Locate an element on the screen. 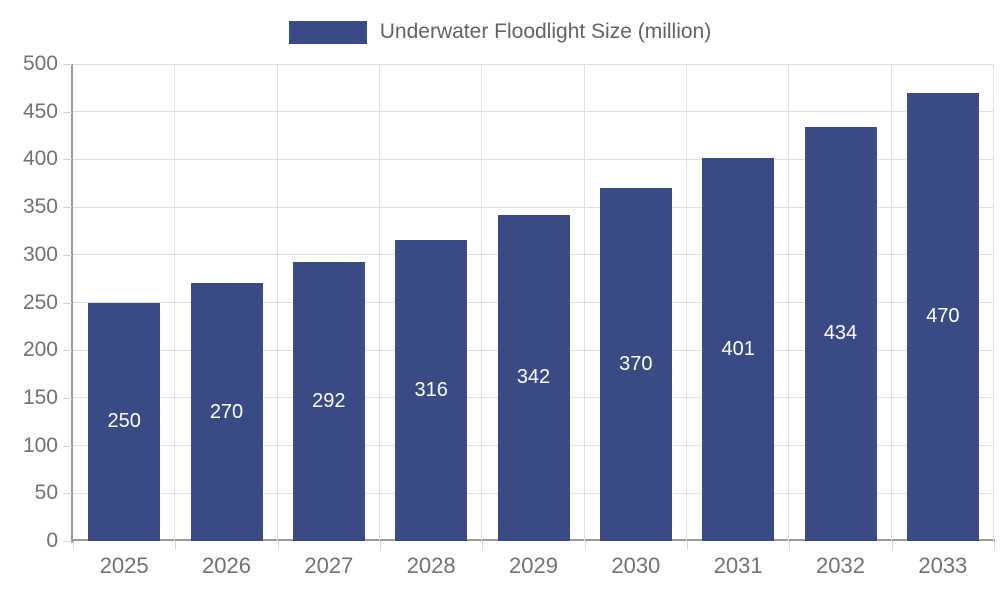 Image resolution: width=1000 pixels, height=600 pixels. y-tick-label: 50 is located at coordinates (46, 493).